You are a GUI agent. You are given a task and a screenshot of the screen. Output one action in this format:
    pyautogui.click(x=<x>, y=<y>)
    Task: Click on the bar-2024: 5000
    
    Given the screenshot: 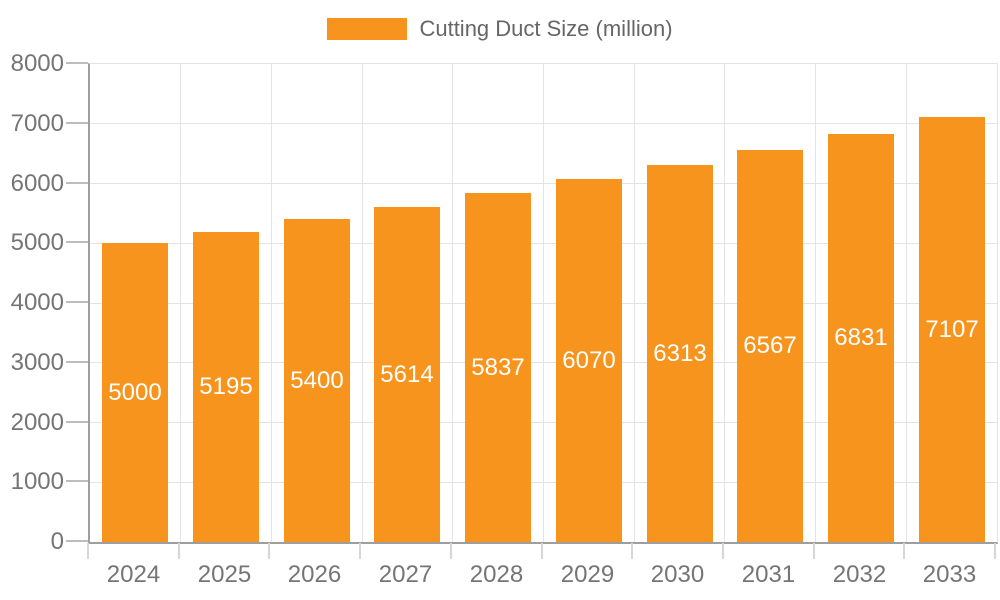 What is the action you would take?
    pyautogui.click(x=135, y=392)
    